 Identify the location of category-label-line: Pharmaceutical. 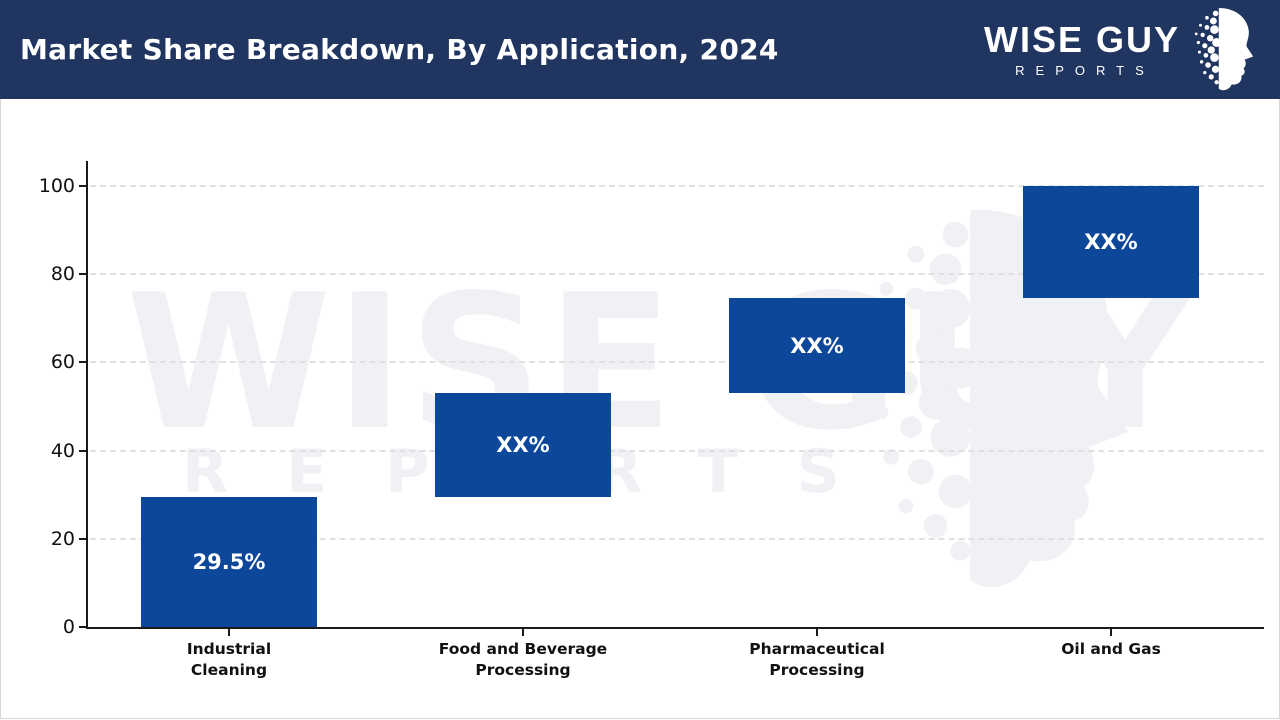
(817, 649).